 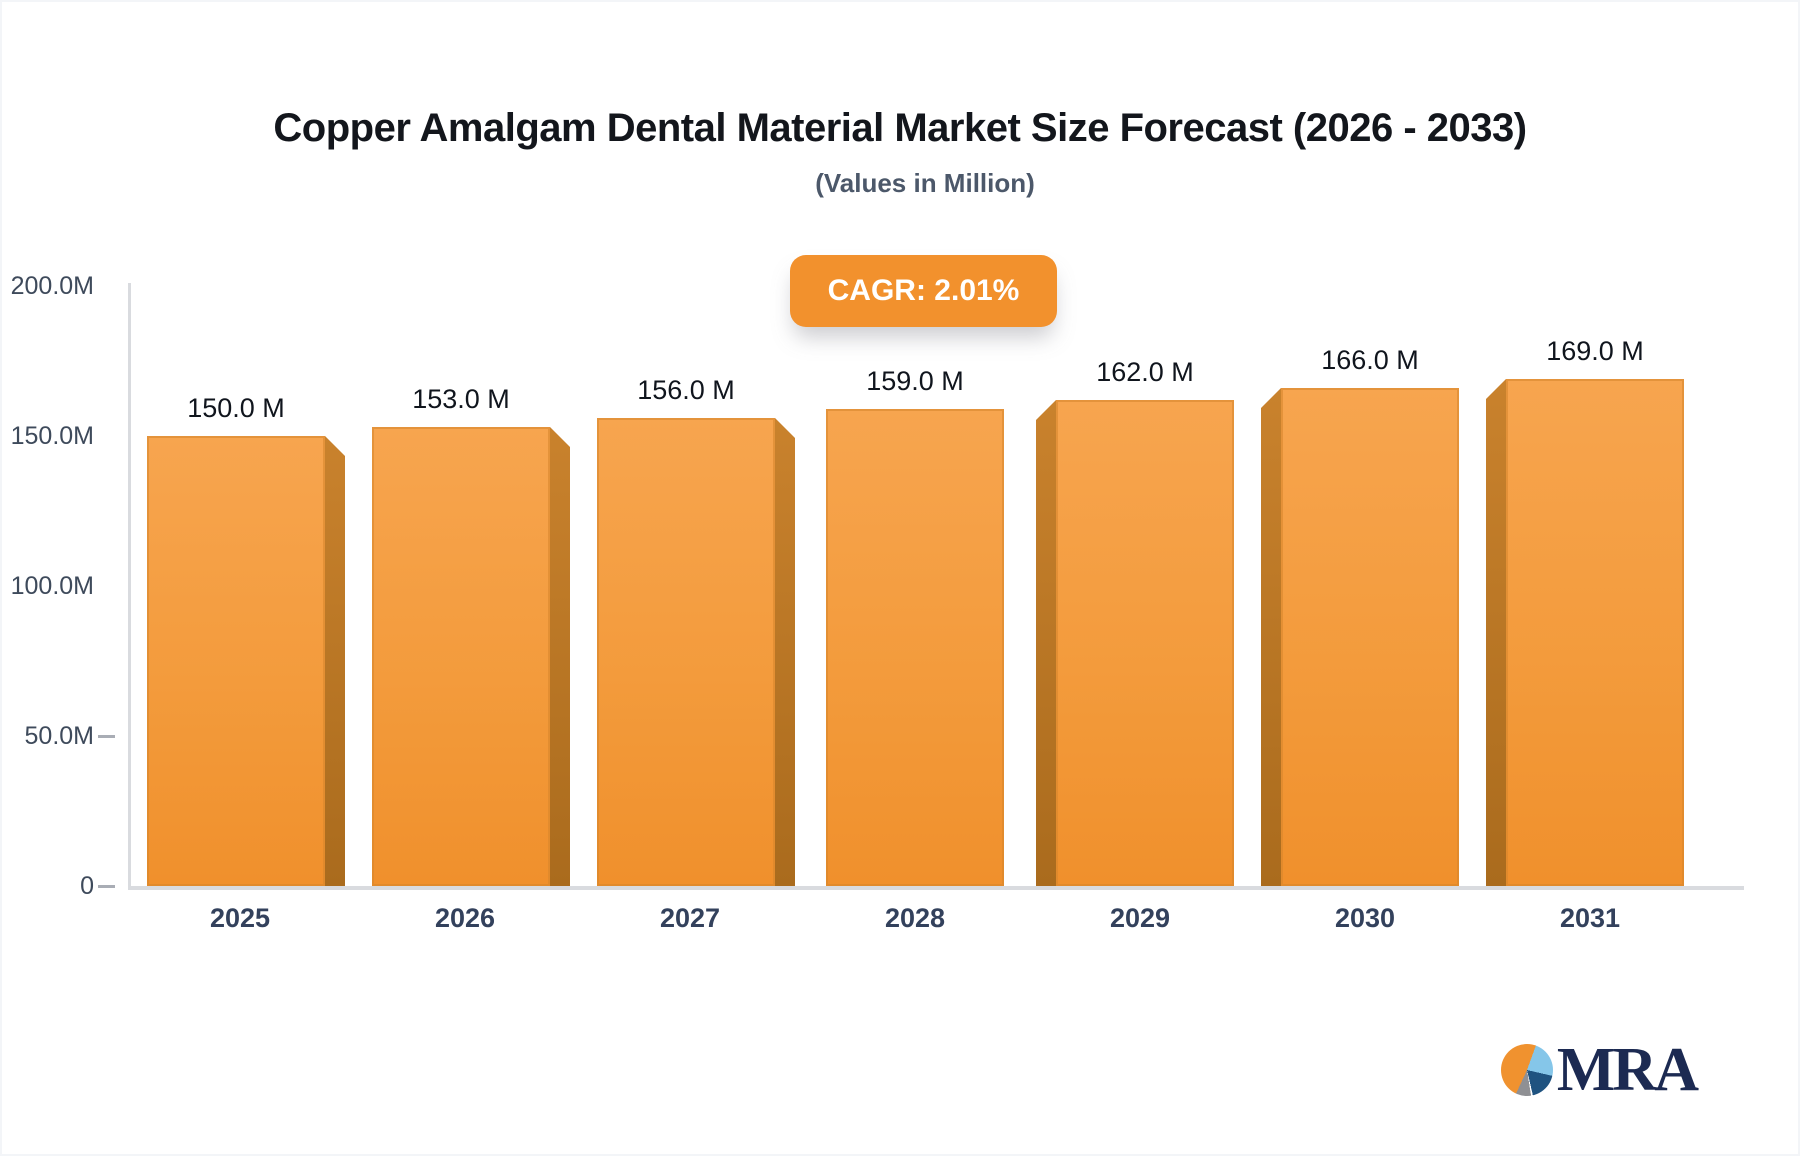 I want to click on y-axis-tick-label: 0, so click(x=87, y=886).